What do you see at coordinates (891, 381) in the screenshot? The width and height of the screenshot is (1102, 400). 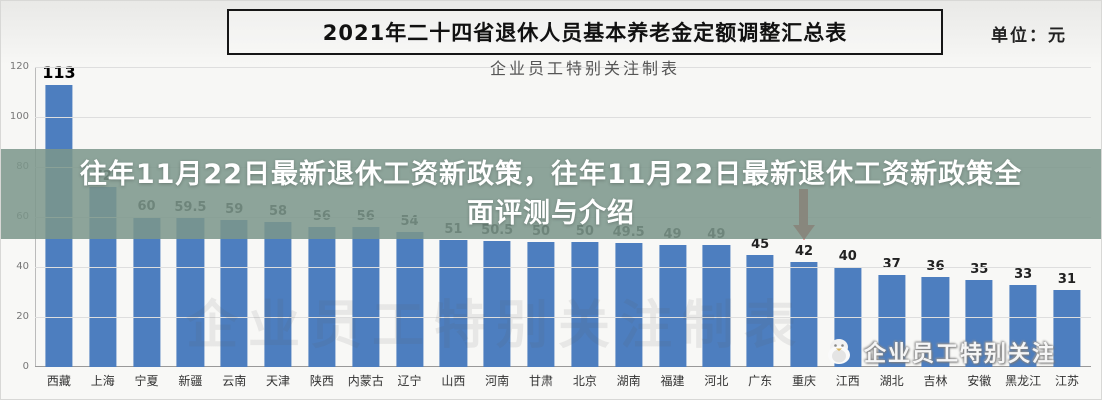 I see `x-axis-label: 湖北` at bounding box center [891, 381].